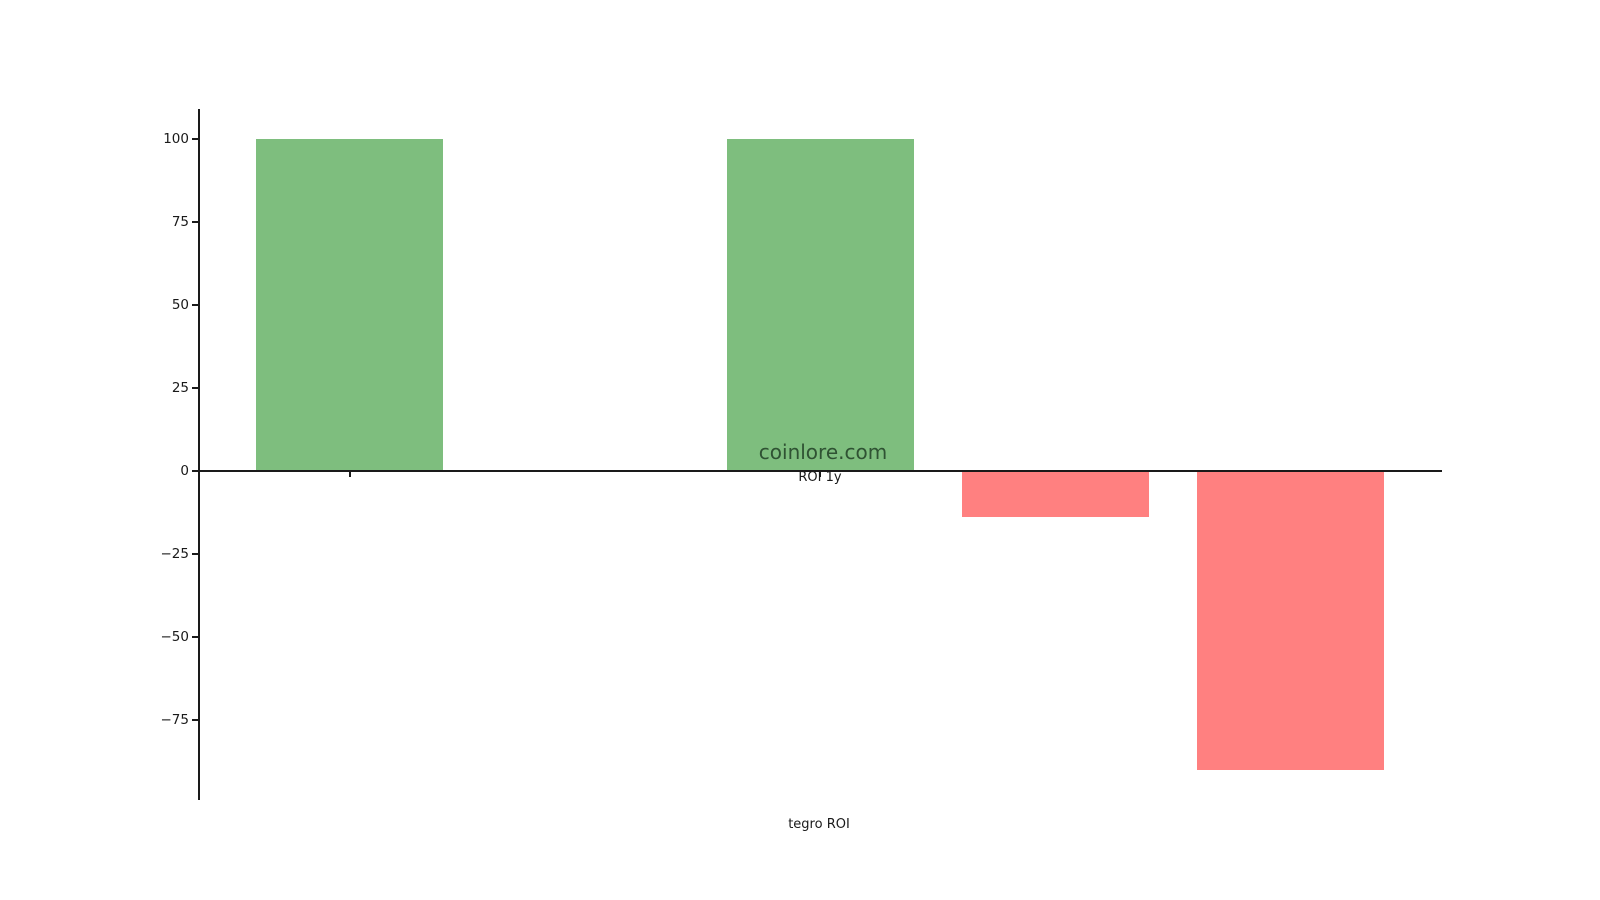 This screenshot has width=1600, height=900. I want to click on y-tick-label: −25, so click(175, 553).